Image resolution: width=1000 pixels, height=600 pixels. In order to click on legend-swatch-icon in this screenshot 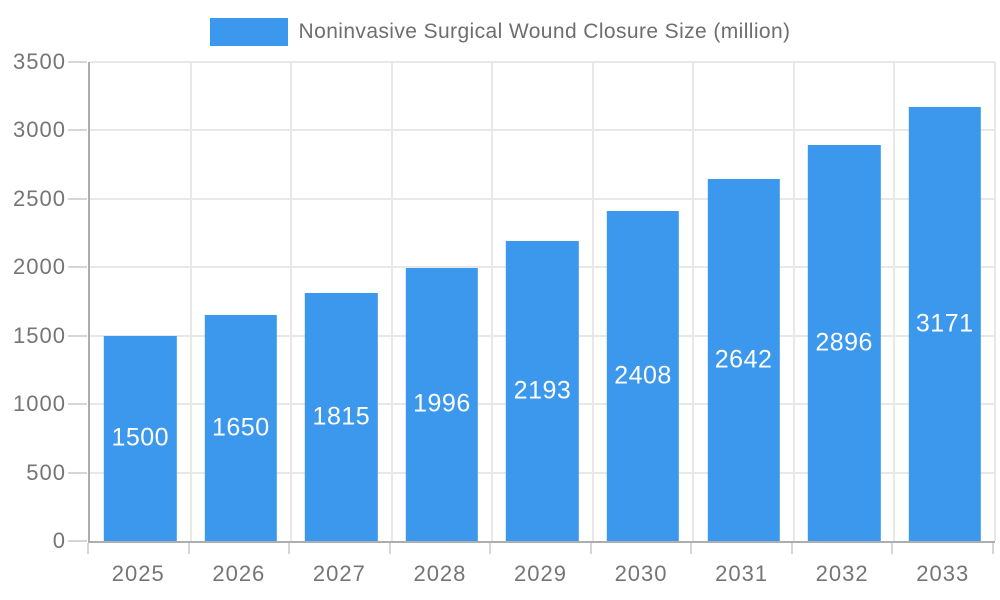, I will do `click(248, 32)`.